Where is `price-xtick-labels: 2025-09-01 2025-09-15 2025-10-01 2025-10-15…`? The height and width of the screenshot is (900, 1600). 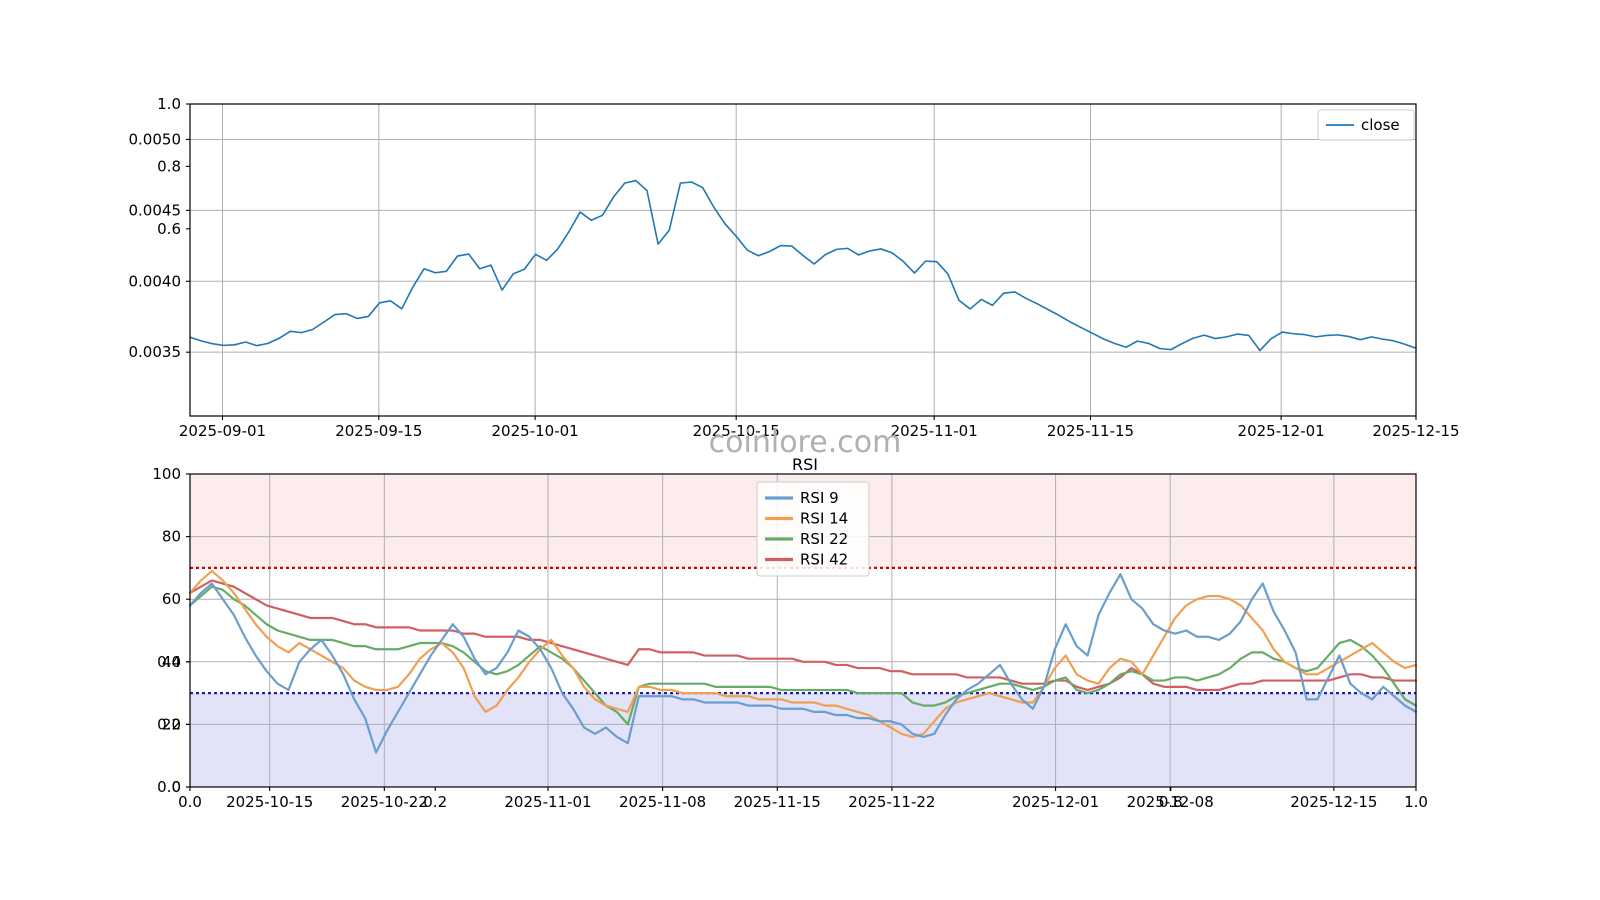 price-xtick-labels: 2025-09-01 2025-09-15 2025-10-01 2025-10-15… is located at coordinates (819, 428).